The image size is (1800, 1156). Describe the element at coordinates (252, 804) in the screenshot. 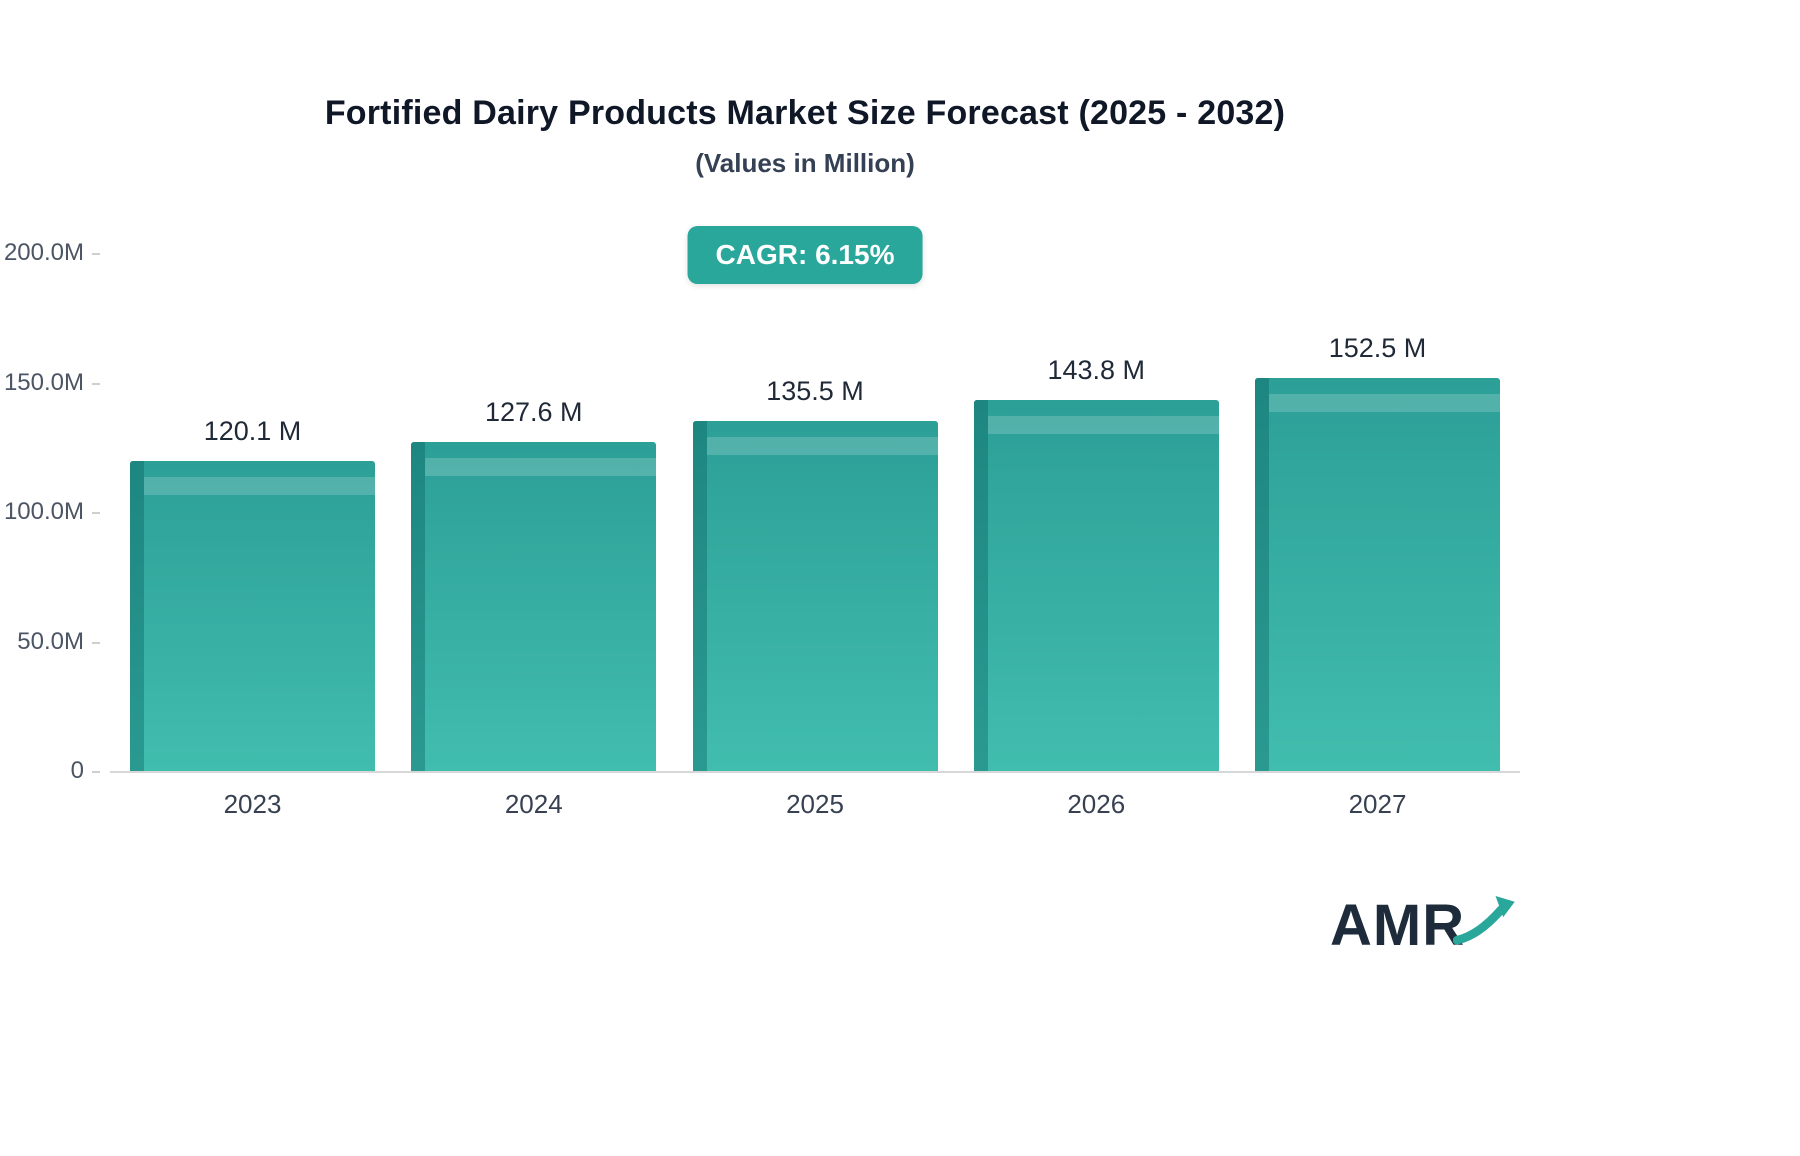

I see `x-axis-label-2023: 2023` at that location.